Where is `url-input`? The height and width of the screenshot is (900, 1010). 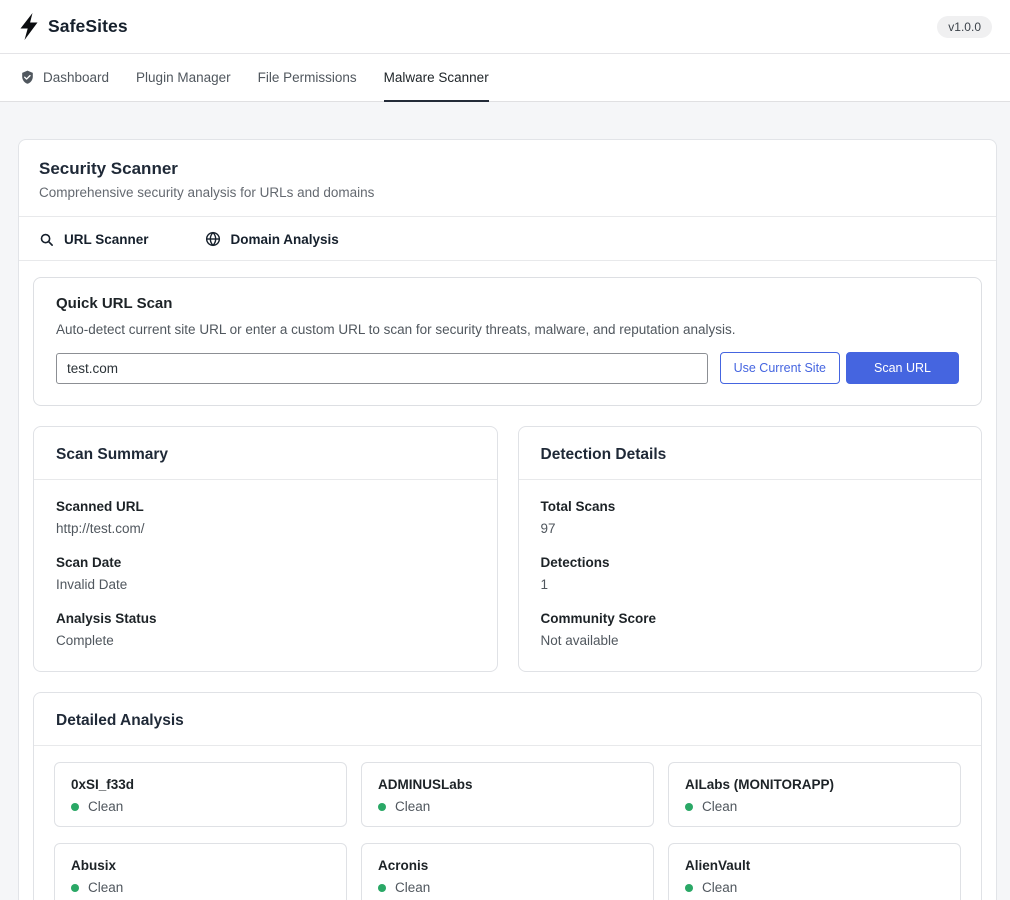
url-input is located at coordinates (382, 368).